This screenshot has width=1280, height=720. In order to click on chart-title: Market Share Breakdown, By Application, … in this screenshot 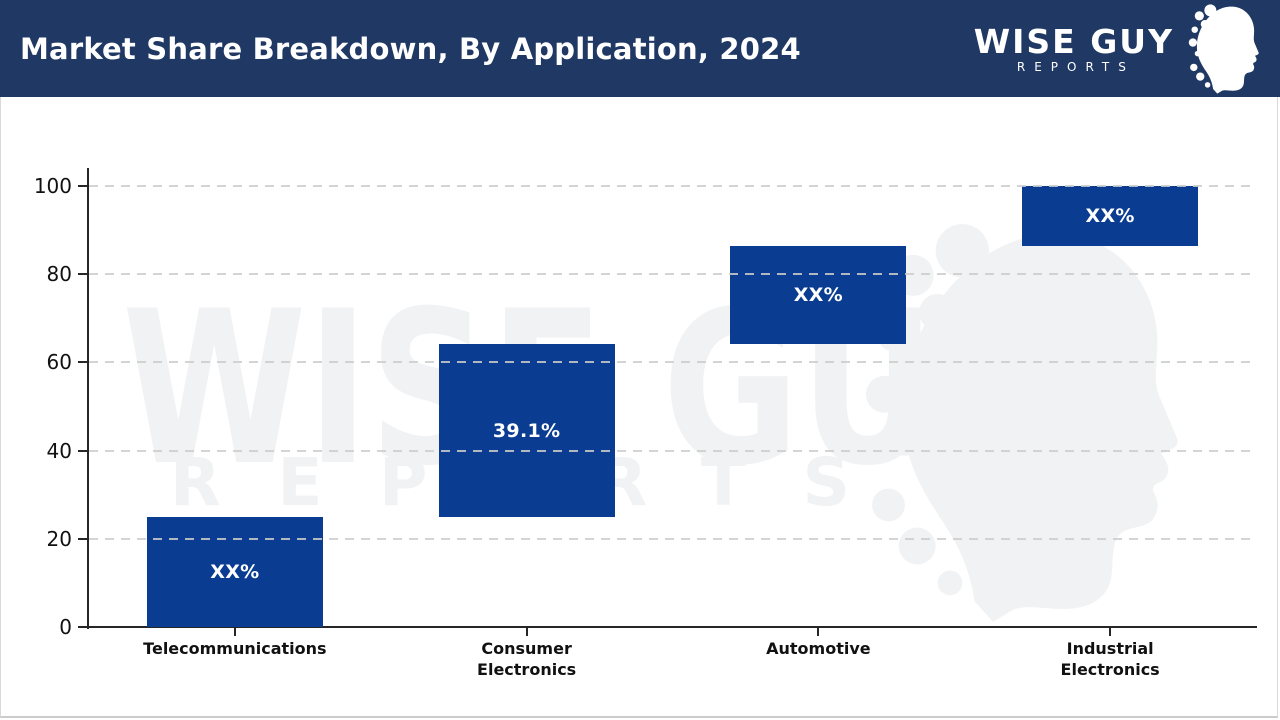, I will do `click(410, 48)`.